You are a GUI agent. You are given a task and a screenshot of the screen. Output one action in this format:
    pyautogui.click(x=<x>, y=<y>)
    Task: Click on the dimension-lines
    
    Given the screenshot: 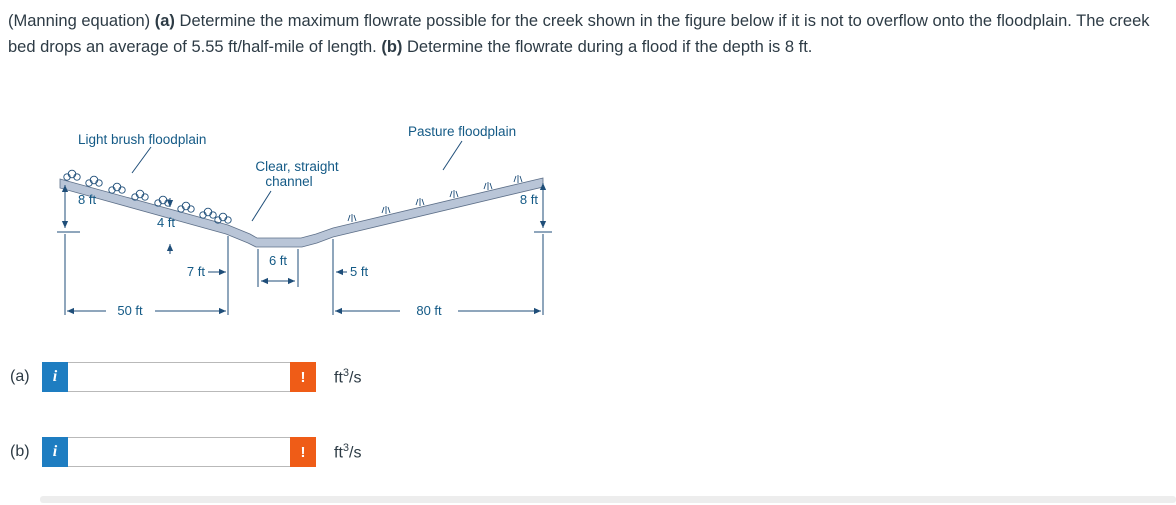 What is the action you would take?
    pyautogui.click(x=304, y=249)
    